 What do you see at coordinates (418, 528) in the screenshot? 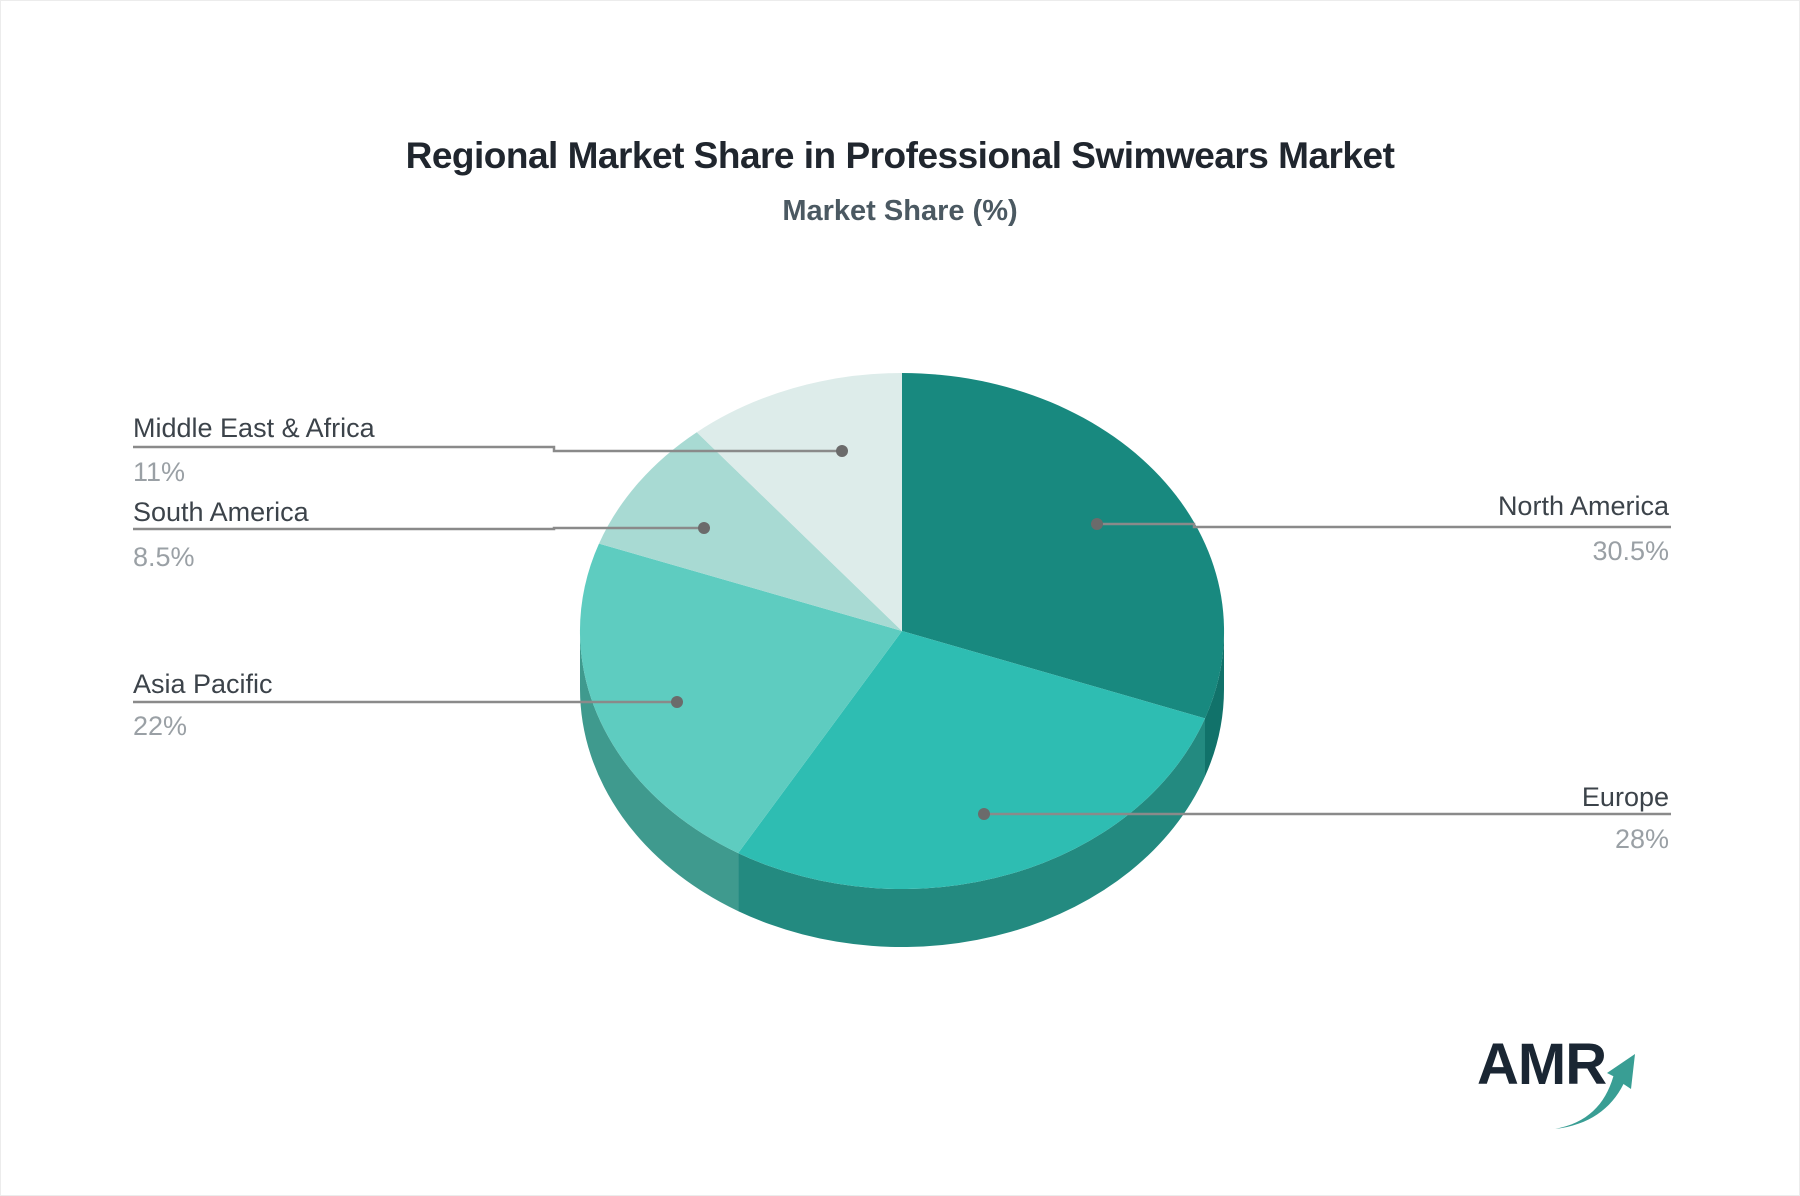
I see `leader-line-south-america` at bounding box center [418, 528].